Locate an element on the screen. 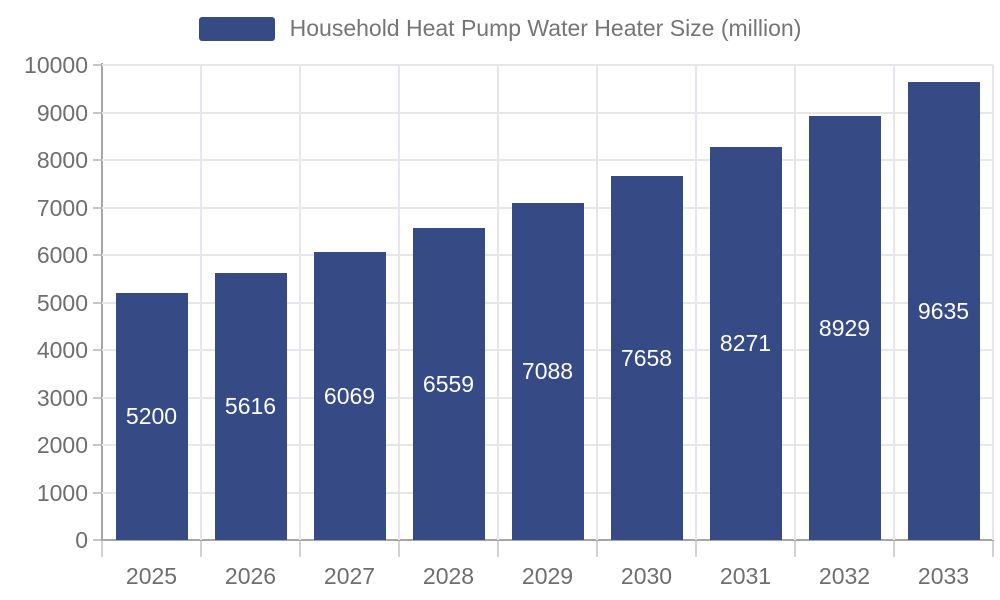 This screenshot has height=600, width=1000. y-axis-label: 6000 is located at coordinates (62, 255).